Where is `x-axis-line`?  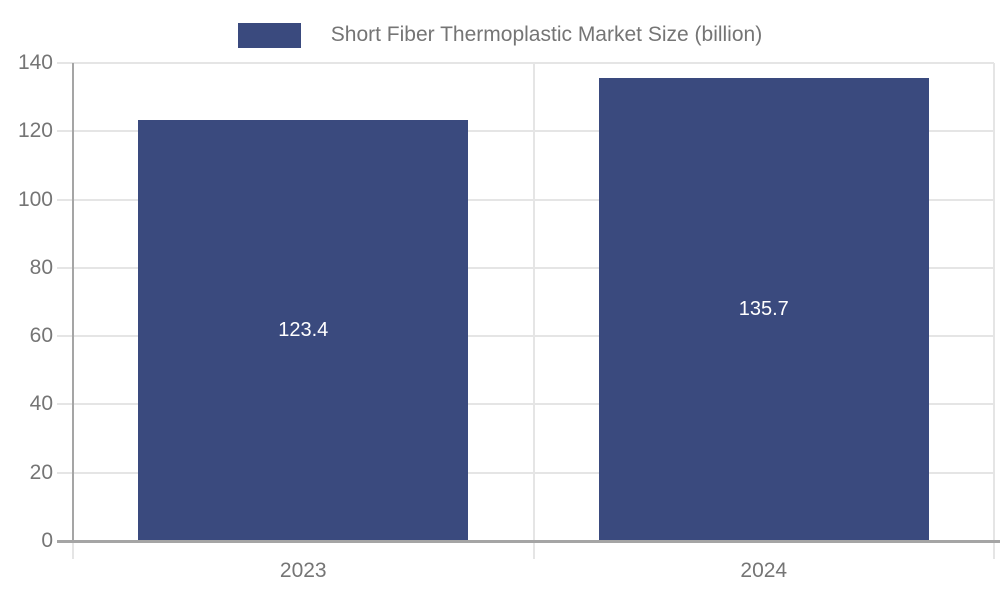 x-axis-line is located at coordinates (528, 541).